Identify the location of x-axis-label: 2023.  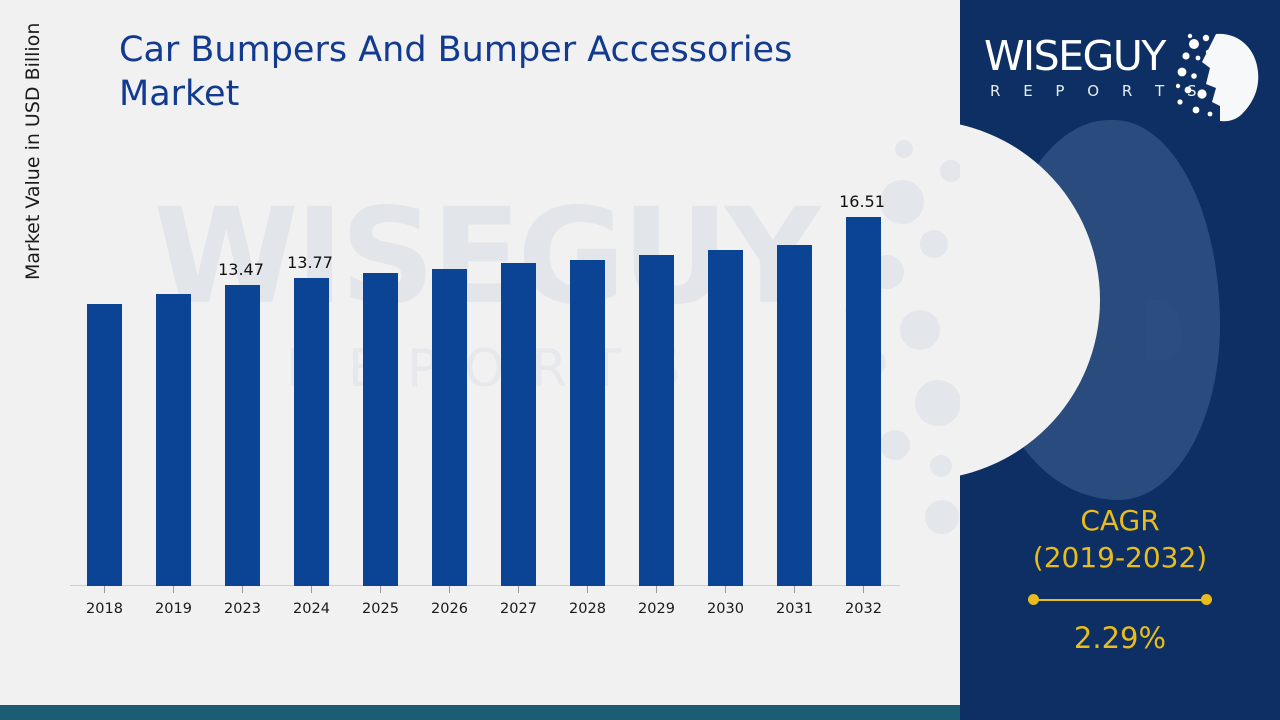
(242, 609).